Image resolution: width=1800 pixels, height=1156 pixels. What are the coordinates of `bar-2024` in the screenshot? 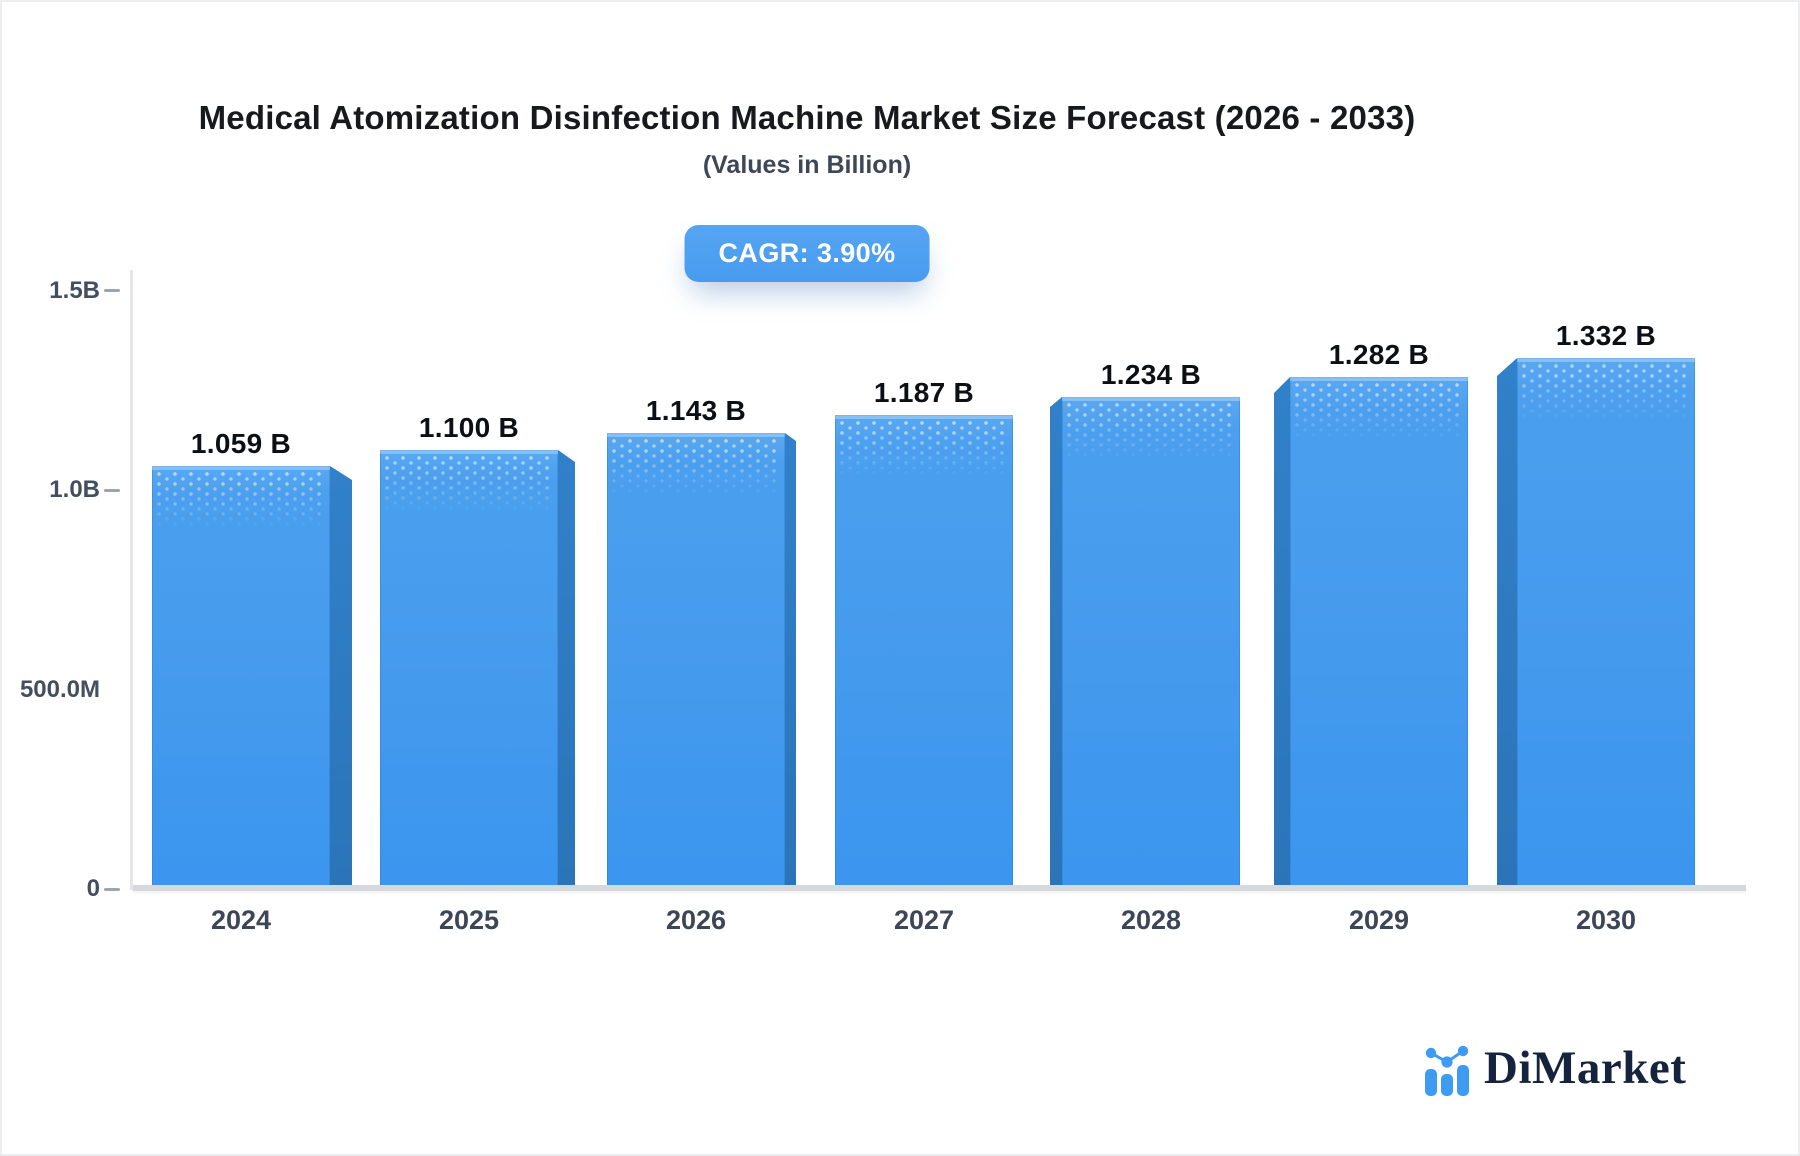 It's located at (252, 677).